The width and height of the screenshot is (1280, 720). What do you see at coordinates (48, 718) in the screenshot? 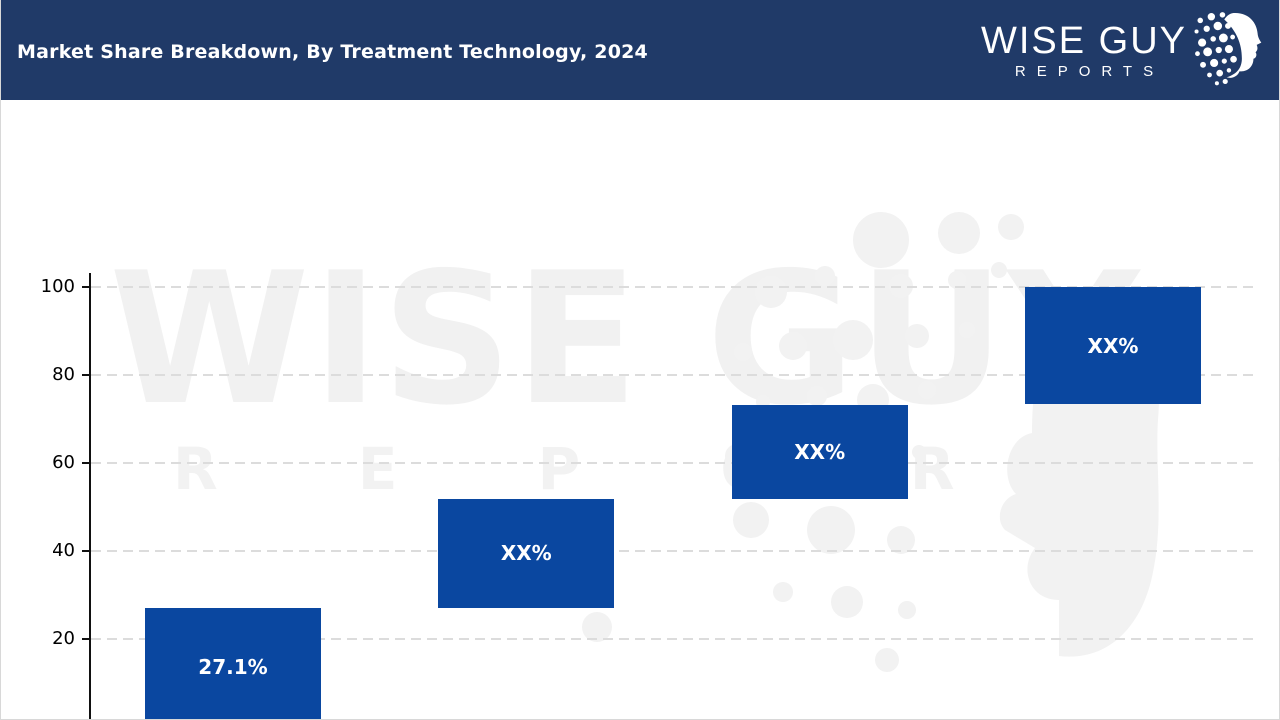
I see `y-tick-label-0: 0` at bounding box center [48, 718].